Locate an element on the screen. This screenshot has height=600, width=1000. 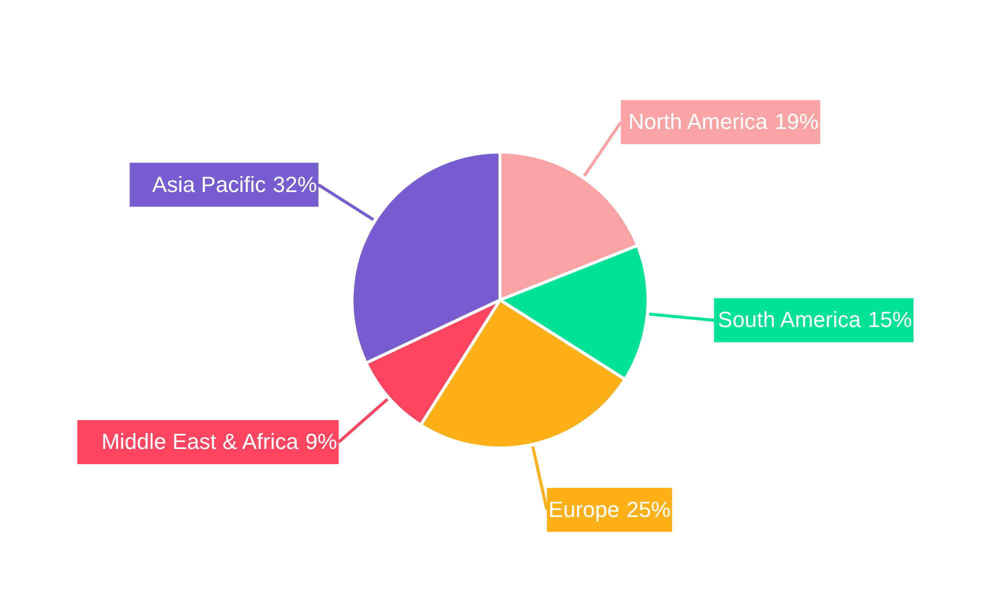
data-label: 25% is located at coordinates (648, 509).